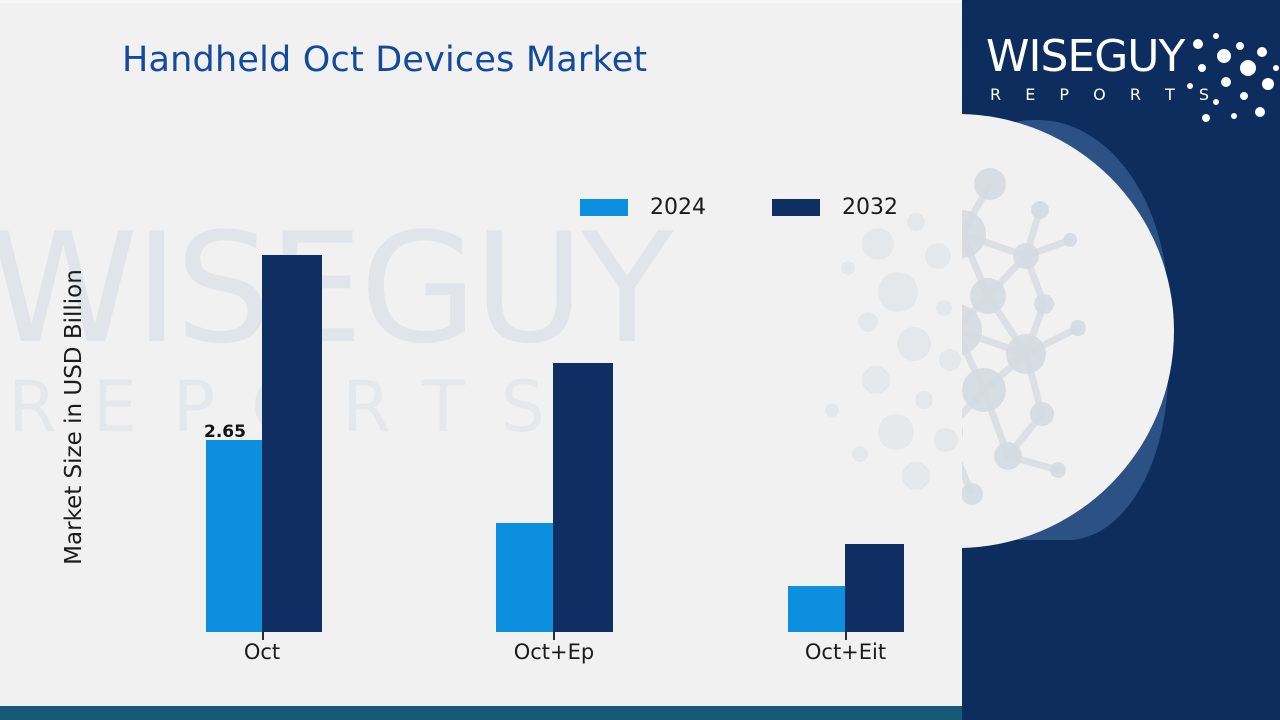 This screenshot has width=1280, height=720. Describe the element at coordinates (1024, 336) in the screenshot. I see `neural-network-icon` at that location.